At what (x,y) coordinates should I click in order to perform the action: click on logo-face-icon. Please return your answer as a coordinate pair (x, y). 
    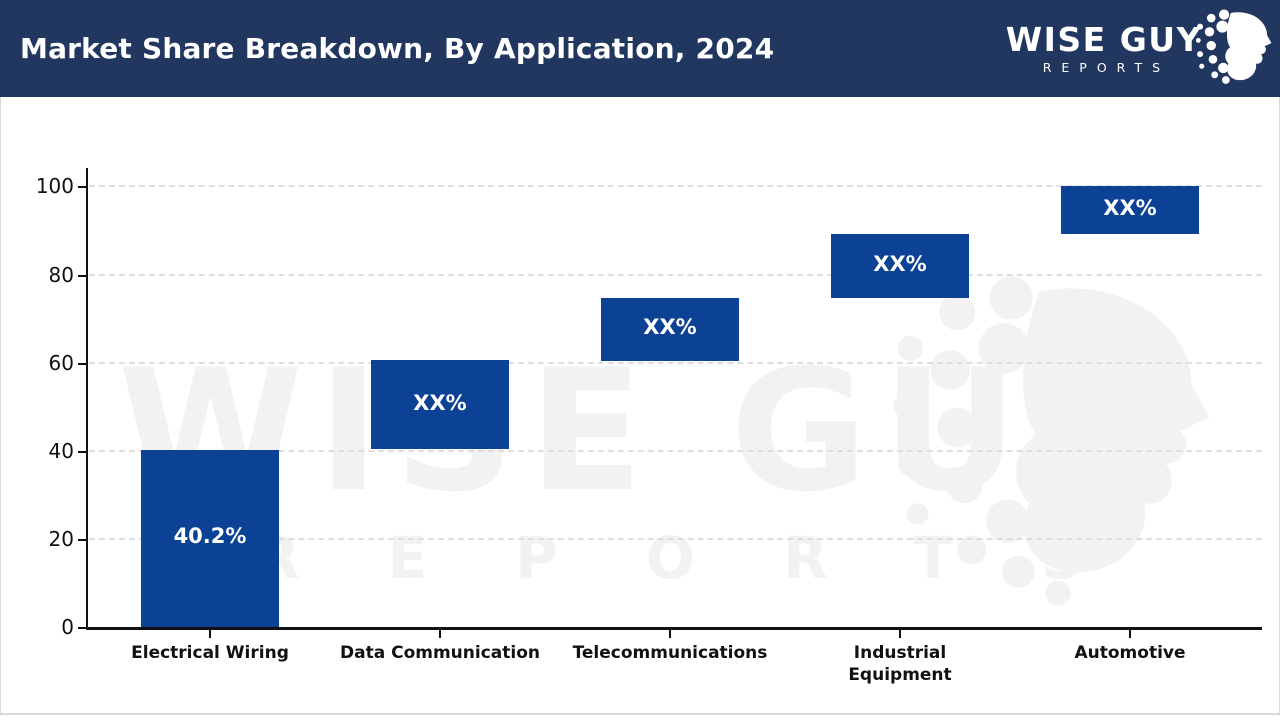
    Looking at the image, I should click on (1233, 46).